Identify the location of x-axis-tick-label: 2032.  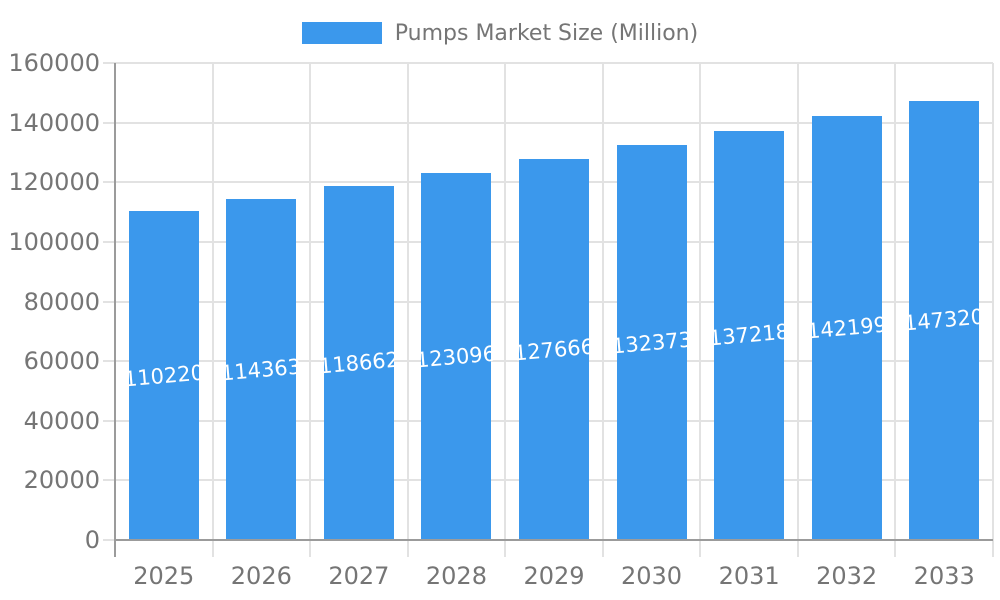
(847, 576).